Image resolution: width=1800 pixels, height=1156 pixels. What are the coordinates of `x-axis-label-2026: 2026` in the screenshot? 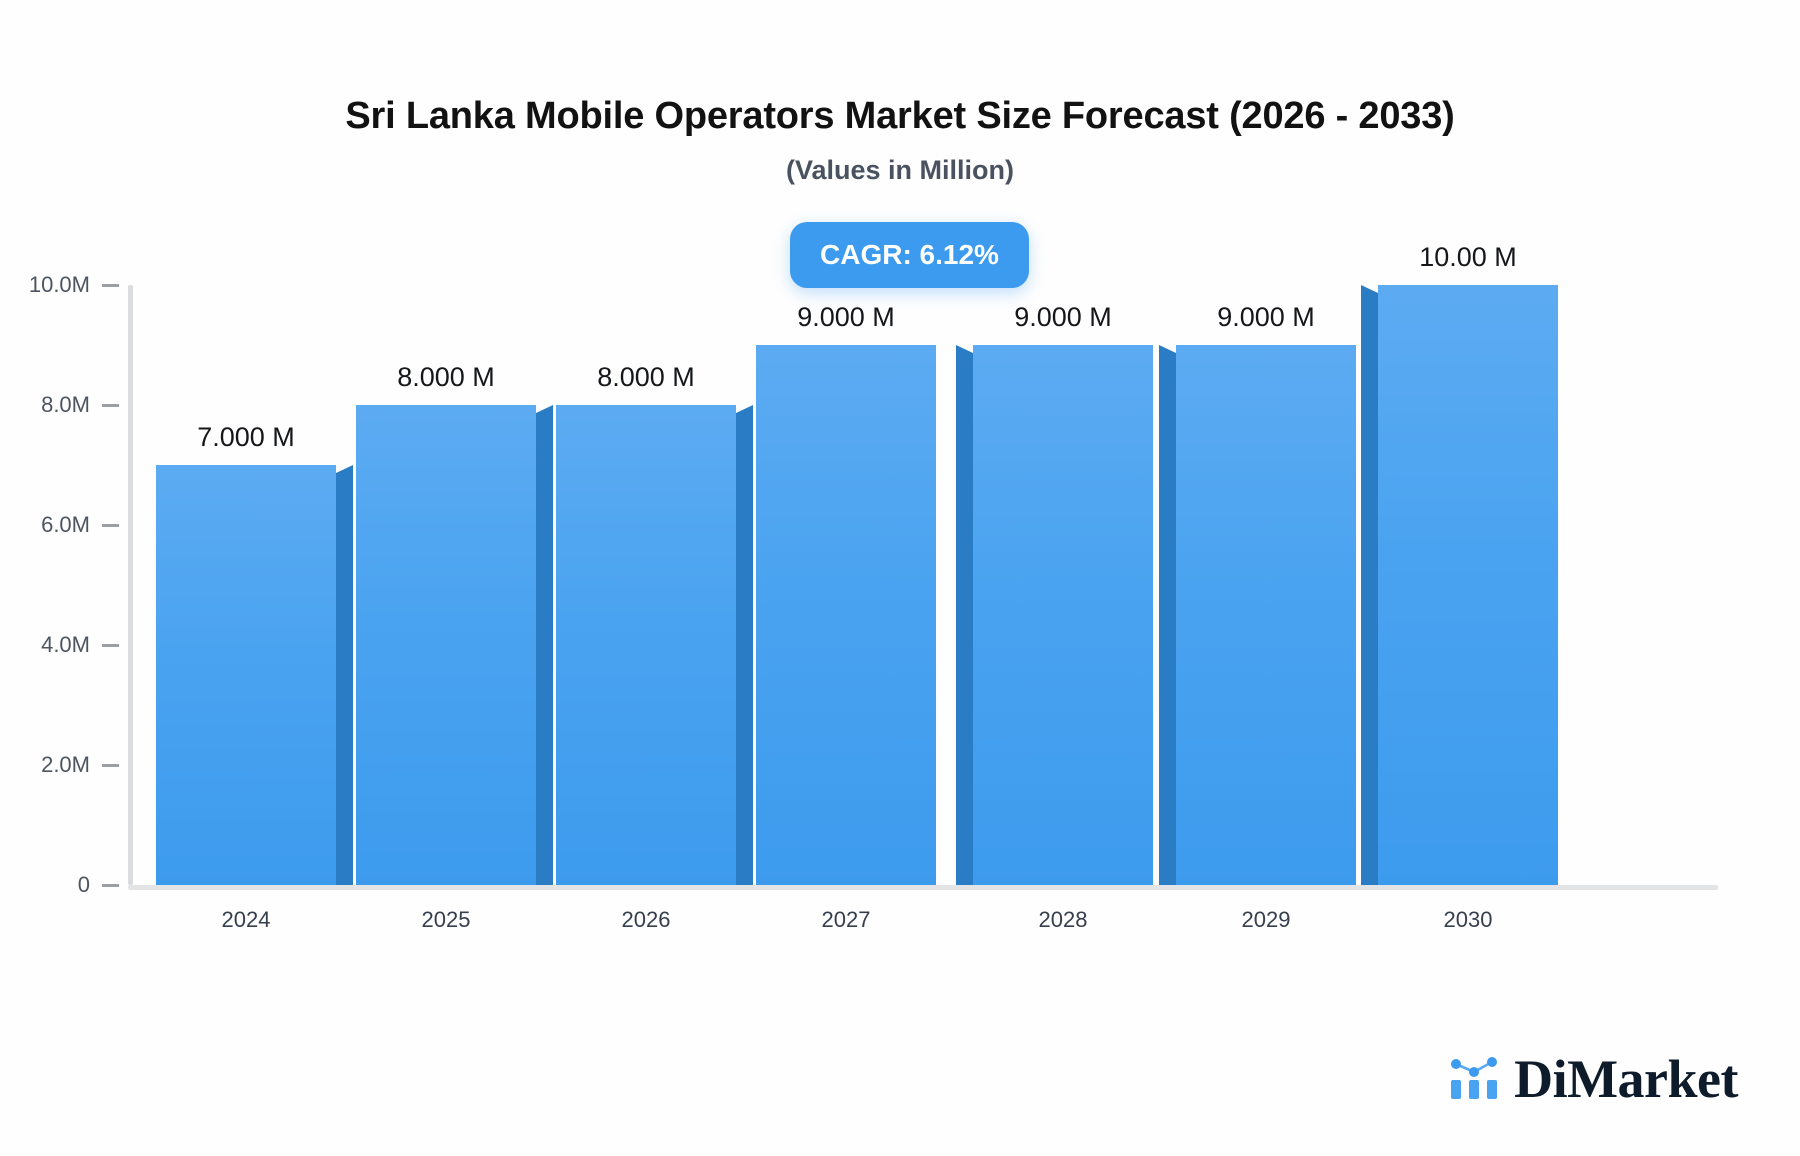 It's located at (646, 919).